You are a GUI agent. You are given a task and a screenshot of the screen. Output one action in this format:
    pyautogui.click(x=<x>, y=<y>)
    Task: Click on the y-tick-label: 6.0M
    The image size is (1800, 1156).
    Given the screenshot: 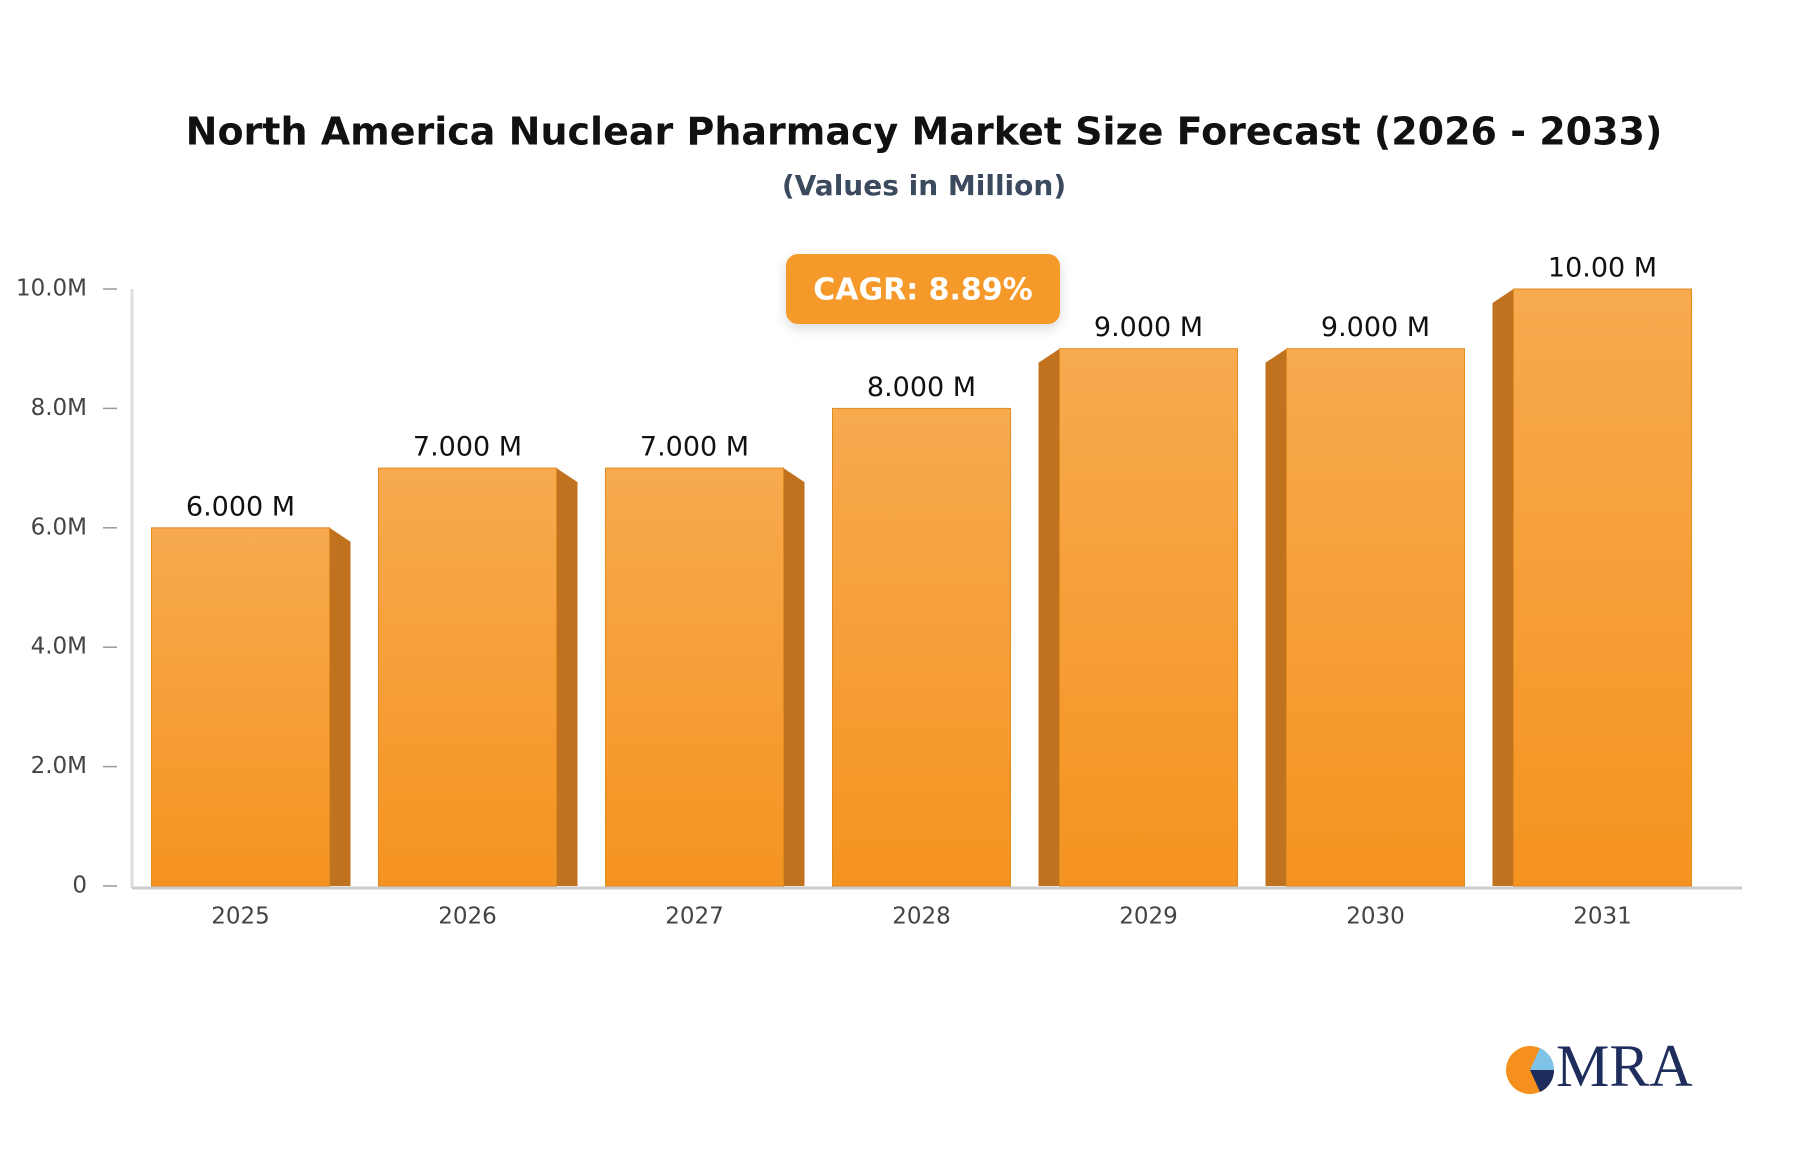 What is the action you would take?
    pyautogui.click(x=59, y=527)
    